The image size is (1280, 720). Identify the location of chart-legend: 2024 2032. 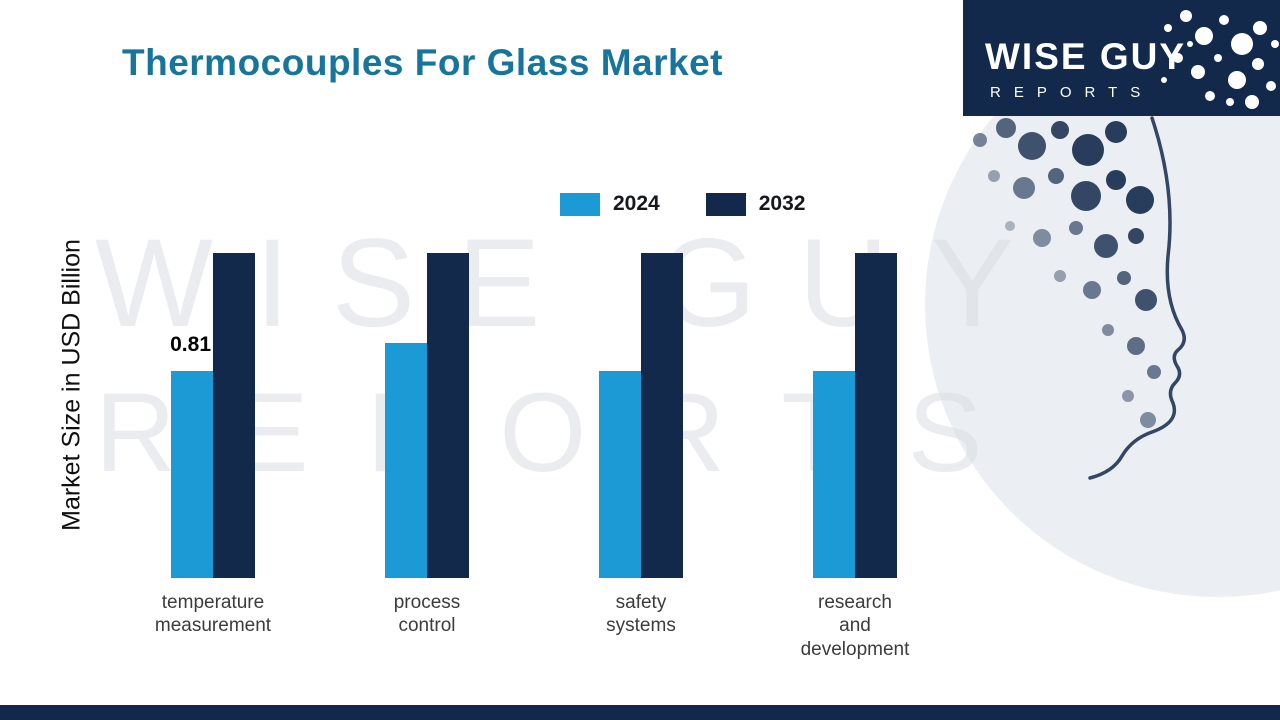
(682, 204).